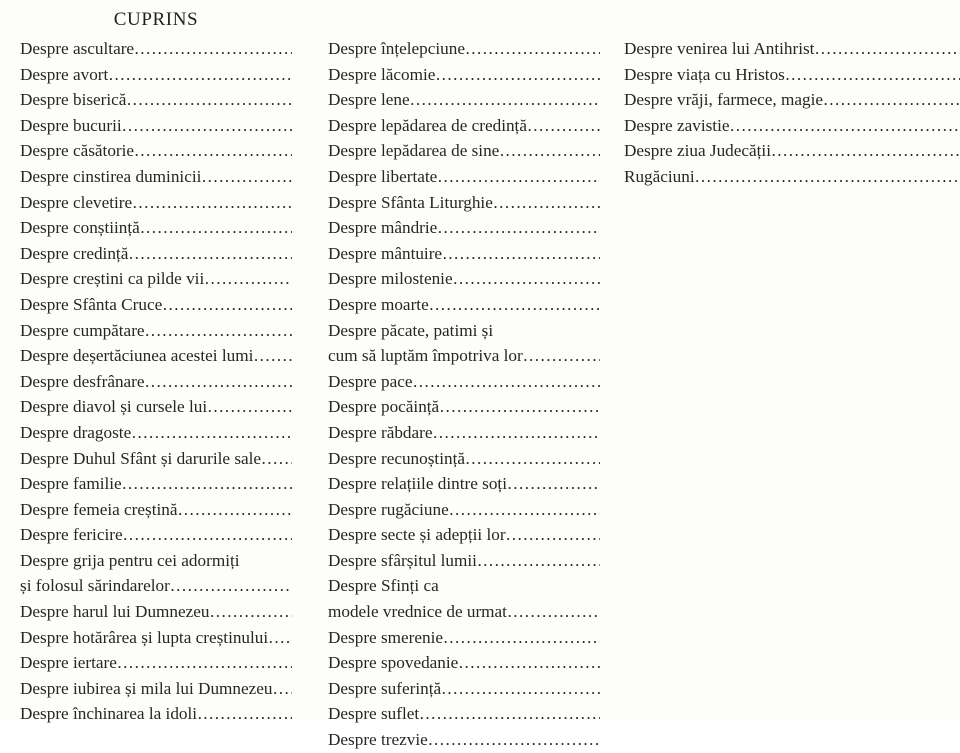  I want to click on toc-entry-label: Despre femeia creștină, so click(99, 509).